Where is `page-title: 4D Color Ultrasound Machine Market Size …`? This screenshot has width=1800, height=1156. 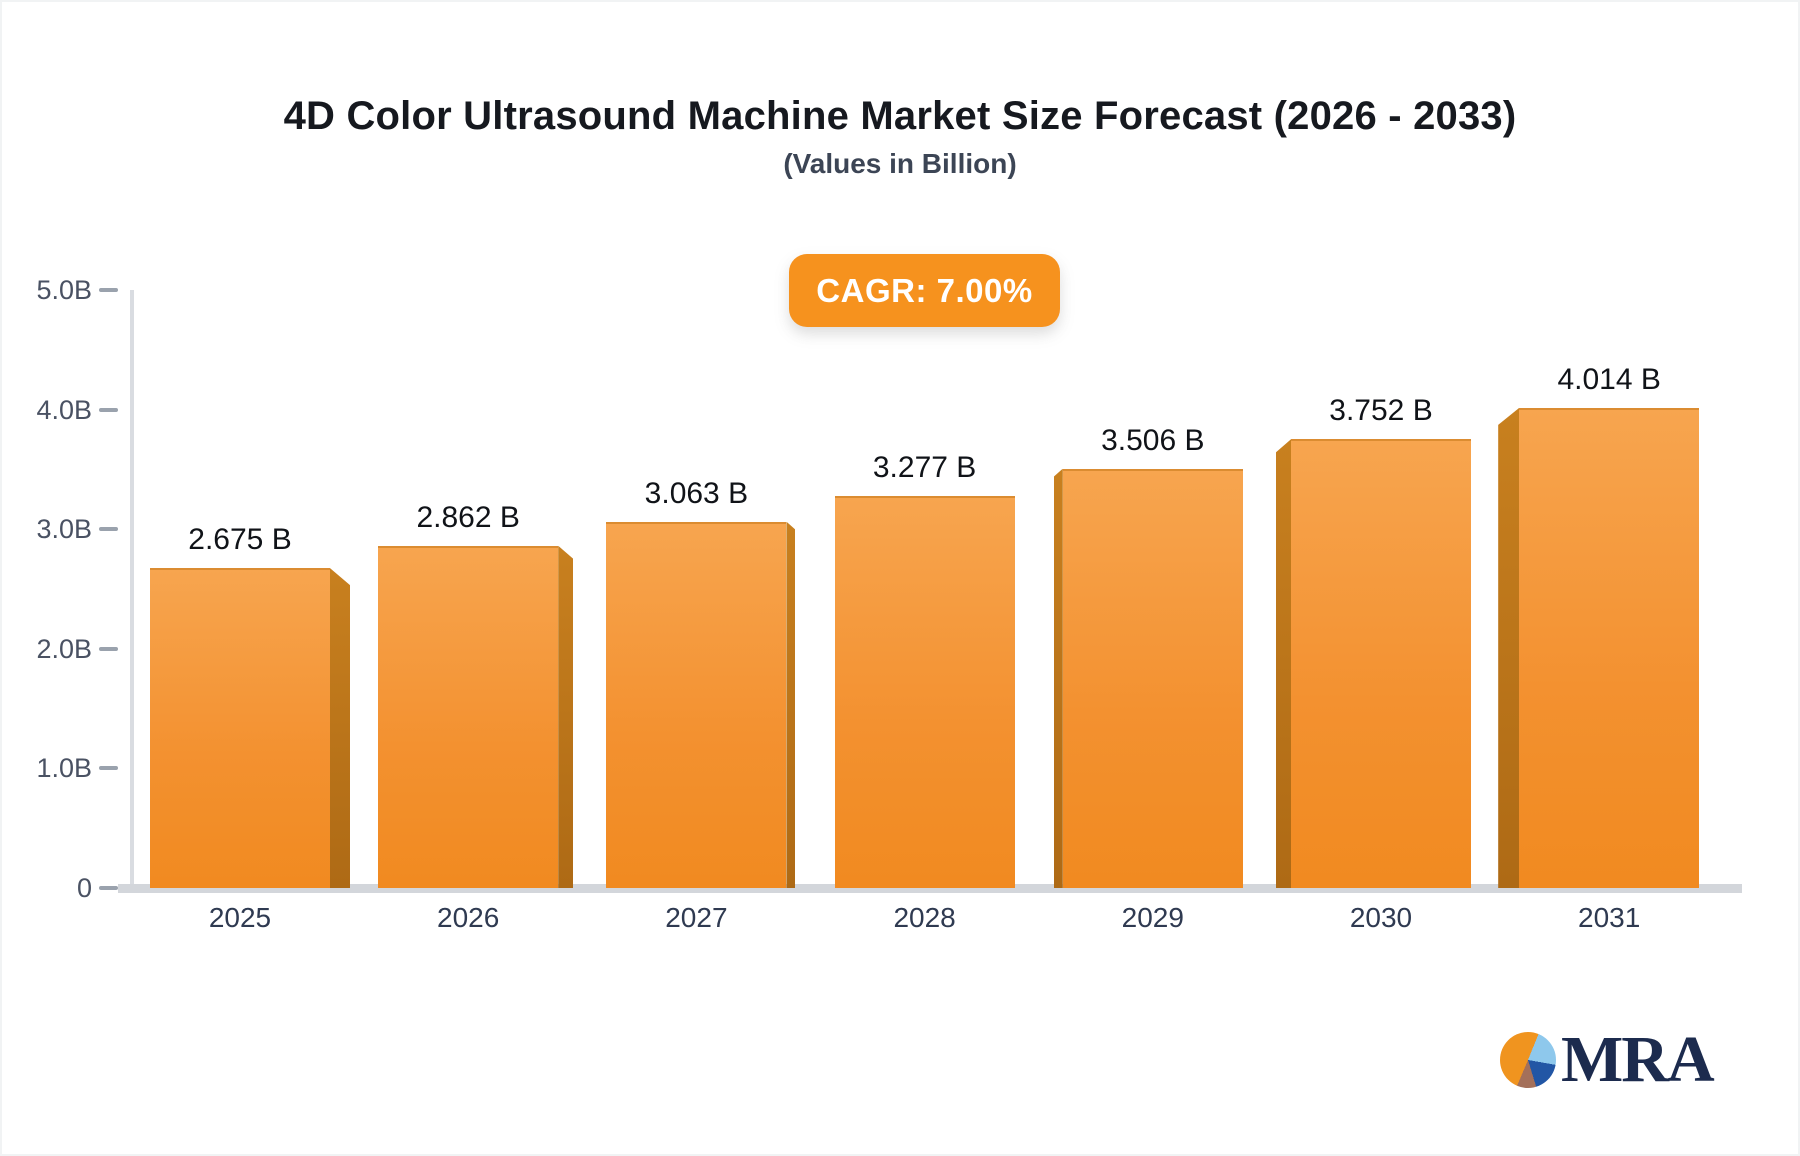
page-title: 4D Color Ultrasound Machine Market Size … is located at coordinates (900, 116).